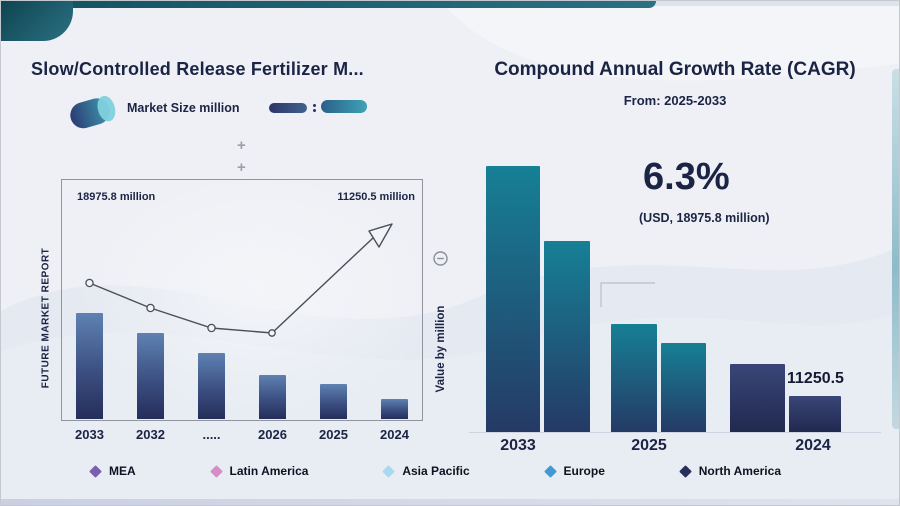 This screenshot has height=506, width=900. Describe the element at coordinates (122, 471) in the screenshot. I see `legend-label: MEA` at that location.